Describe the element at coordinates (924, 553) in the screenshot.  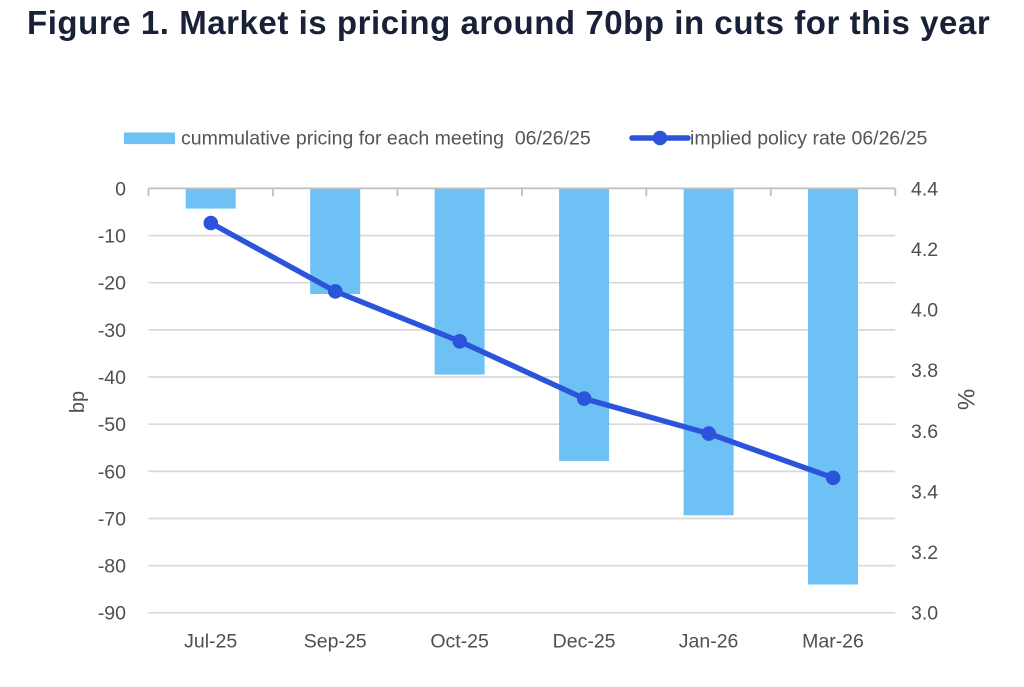
I see `svg-text: 3.2` at that location.